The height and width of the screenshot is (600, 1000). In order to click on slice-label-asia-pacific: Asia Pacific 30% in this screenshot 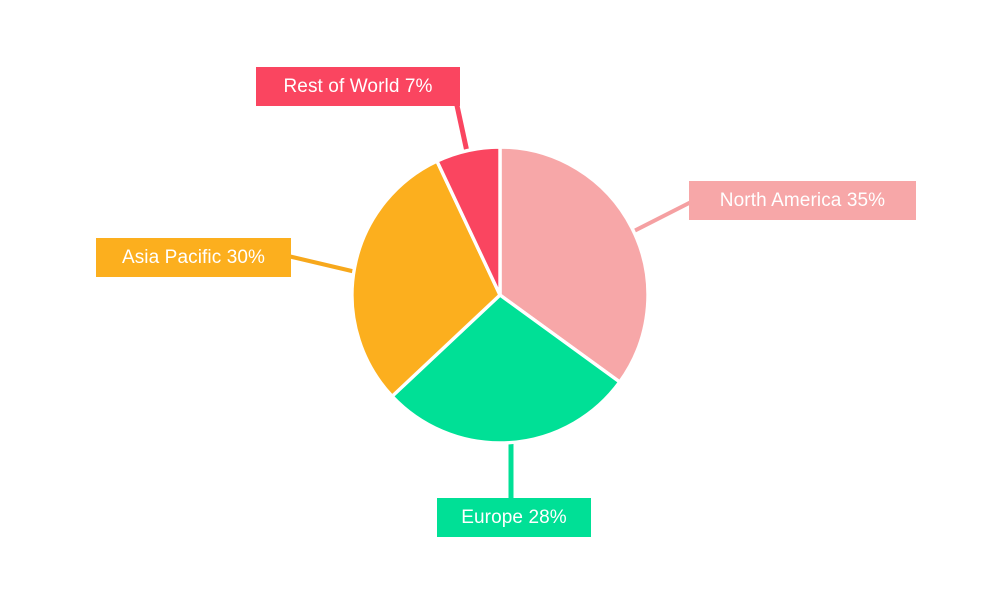, I will do `click(193, 257)`.